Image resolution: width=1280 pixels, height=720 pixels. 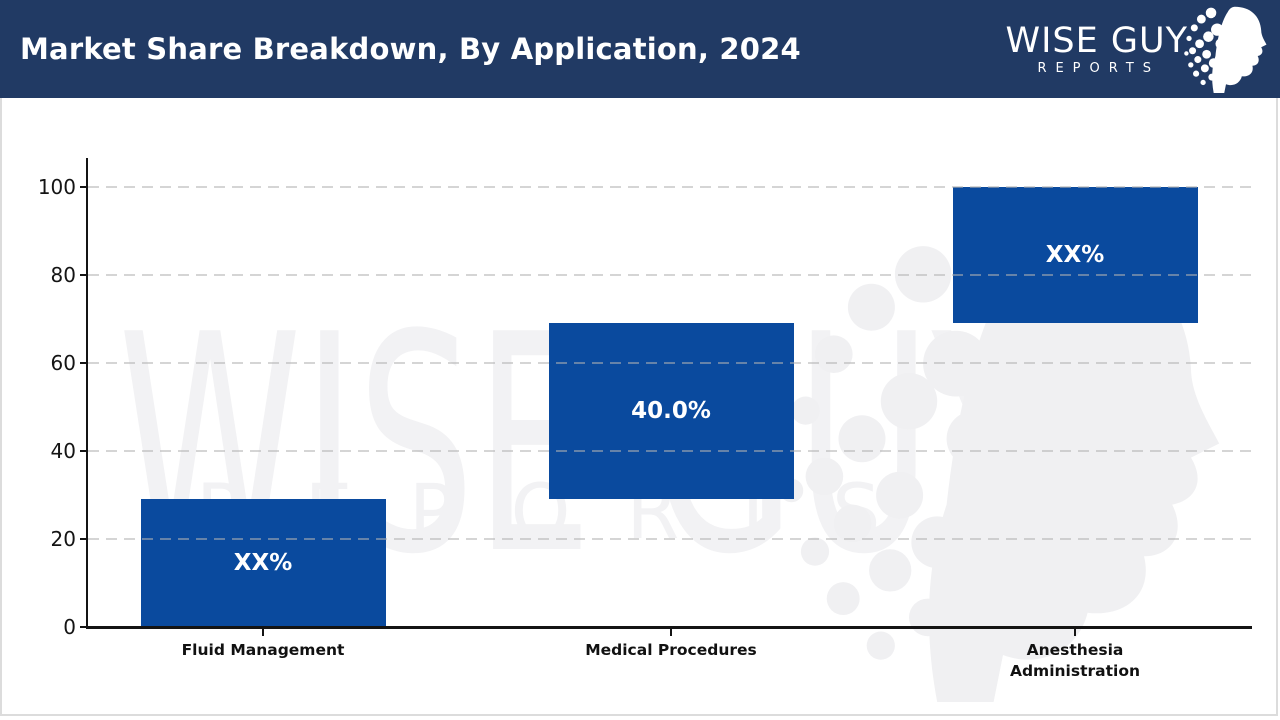 I want to click on y-tick-label: 40, so click(x=63, y=451).